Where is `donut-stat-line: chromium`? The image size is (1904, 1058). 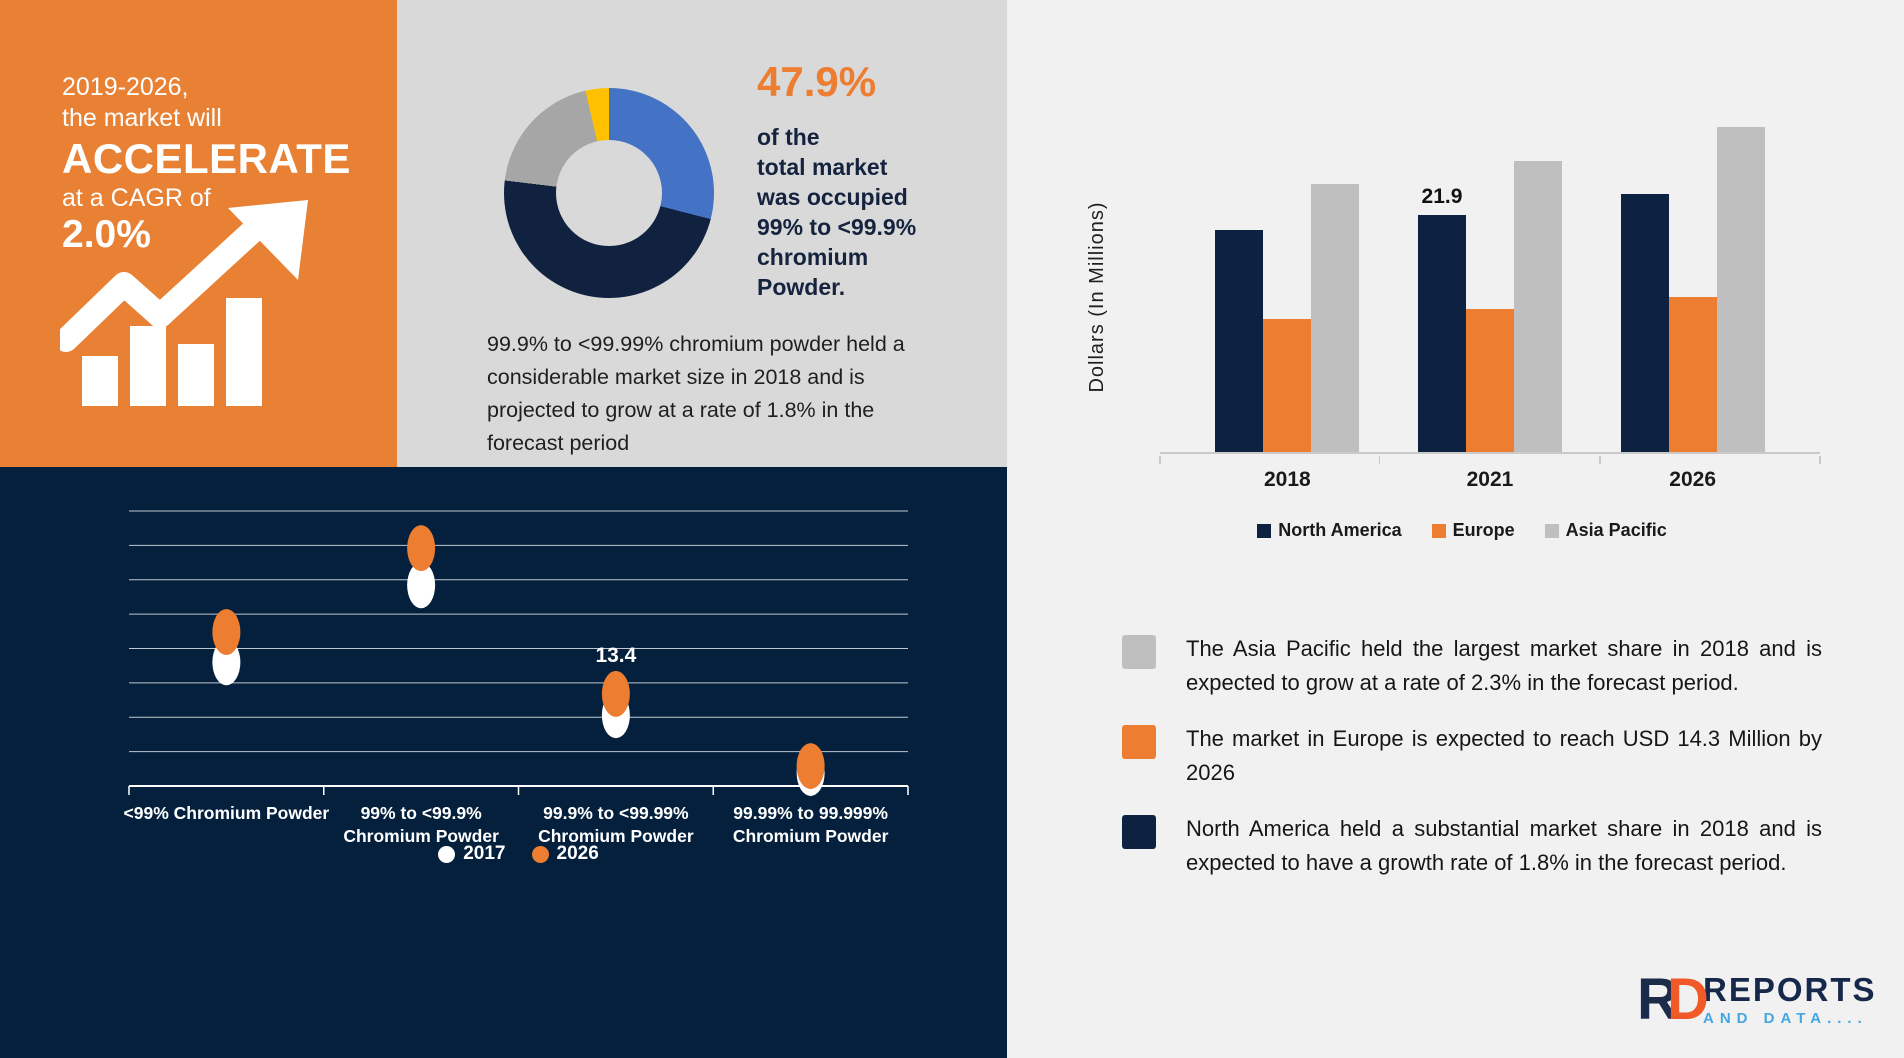 donut-stat-line: chromium is located at coordinates (813, 257).